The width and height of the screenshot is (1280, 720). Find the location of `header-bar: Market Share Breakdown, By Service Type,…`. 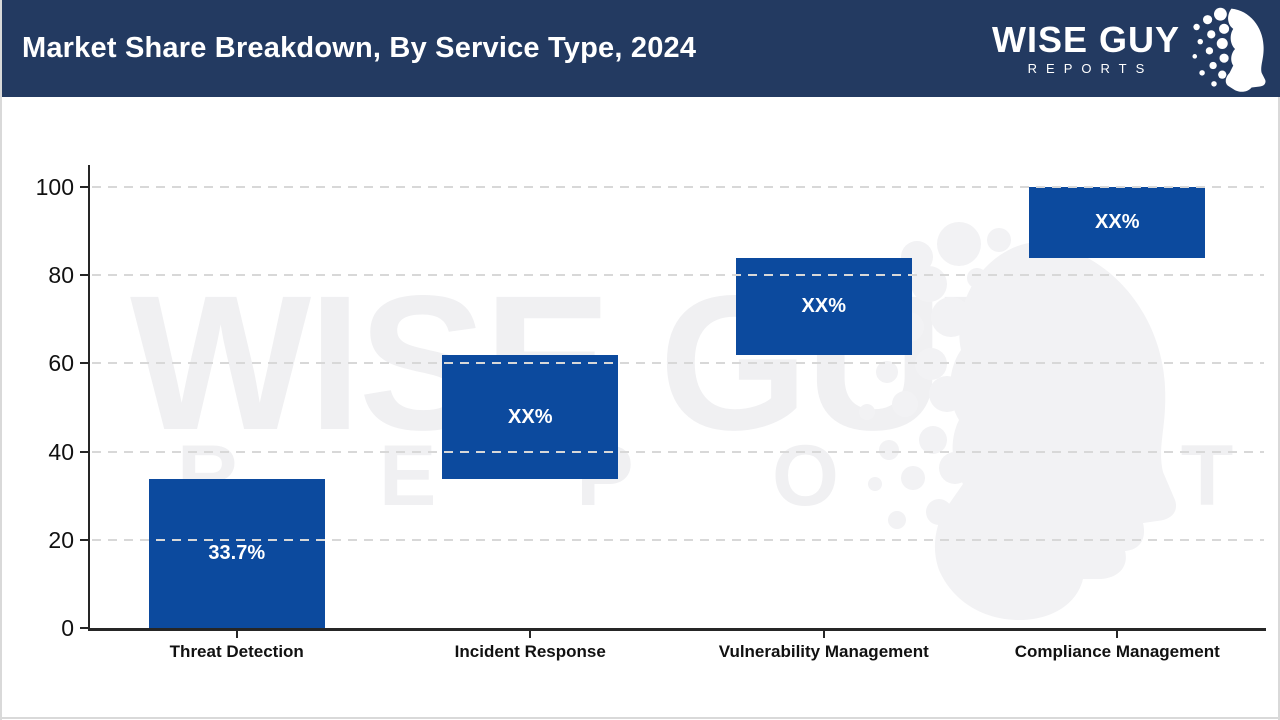

header-bar: Market Share Breakdown, By Service Type,… is located at coordinates (641, 48).